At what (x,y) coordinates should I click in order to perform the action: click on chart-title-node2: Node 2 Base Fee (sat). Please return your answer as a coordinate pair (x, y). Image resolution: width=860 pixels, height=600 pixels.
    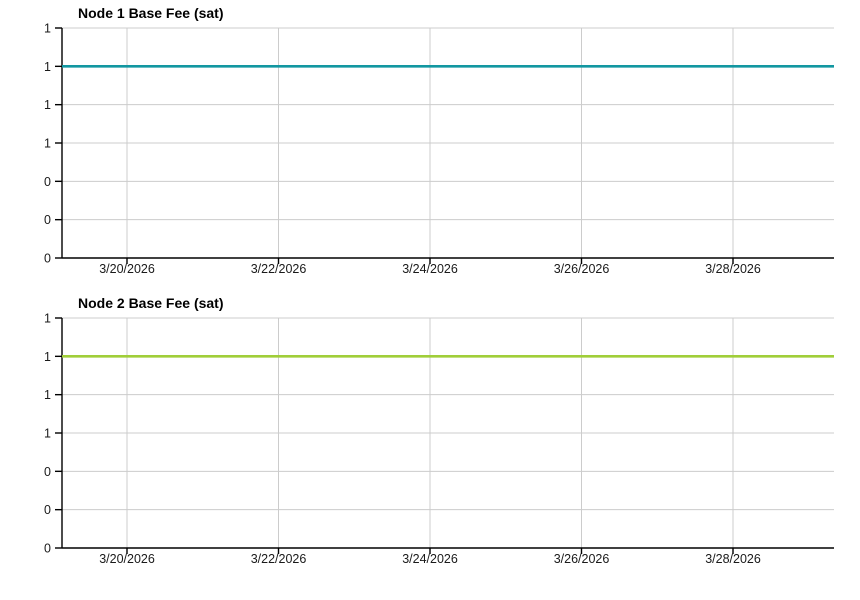
    Looking at the image, I should click on (151, 303).